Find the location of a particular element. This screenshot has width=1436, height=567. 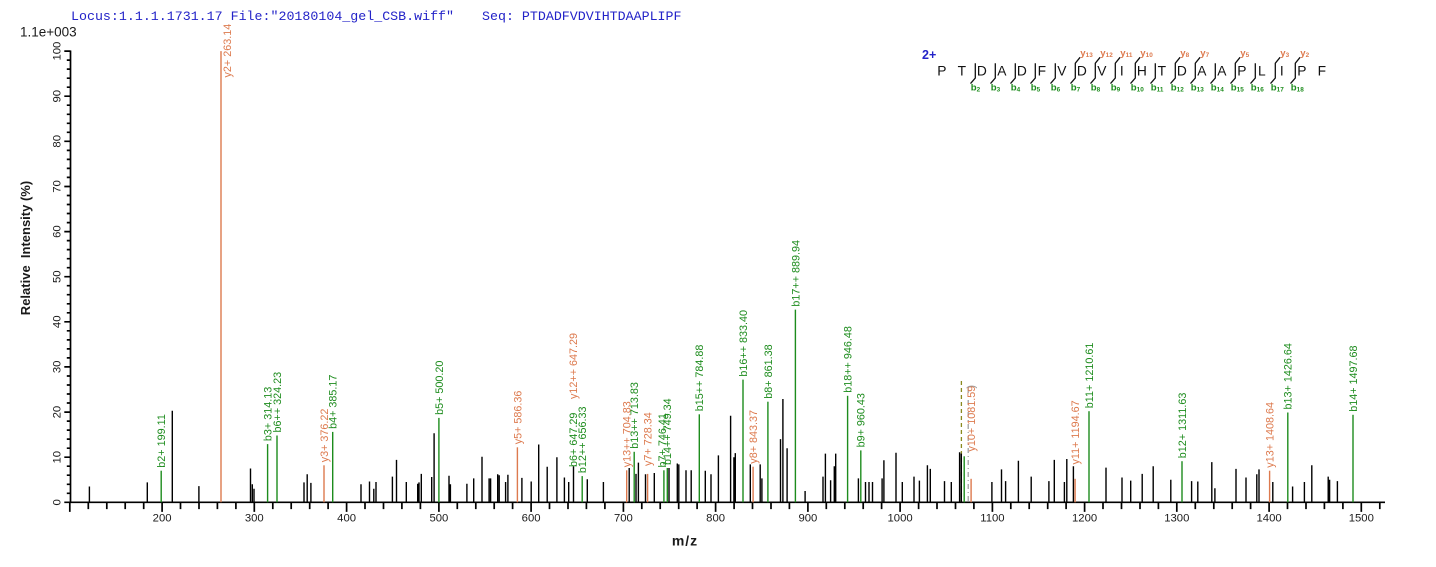

svg-text: y8+ 843.37 is located at coordinates (754, 437).